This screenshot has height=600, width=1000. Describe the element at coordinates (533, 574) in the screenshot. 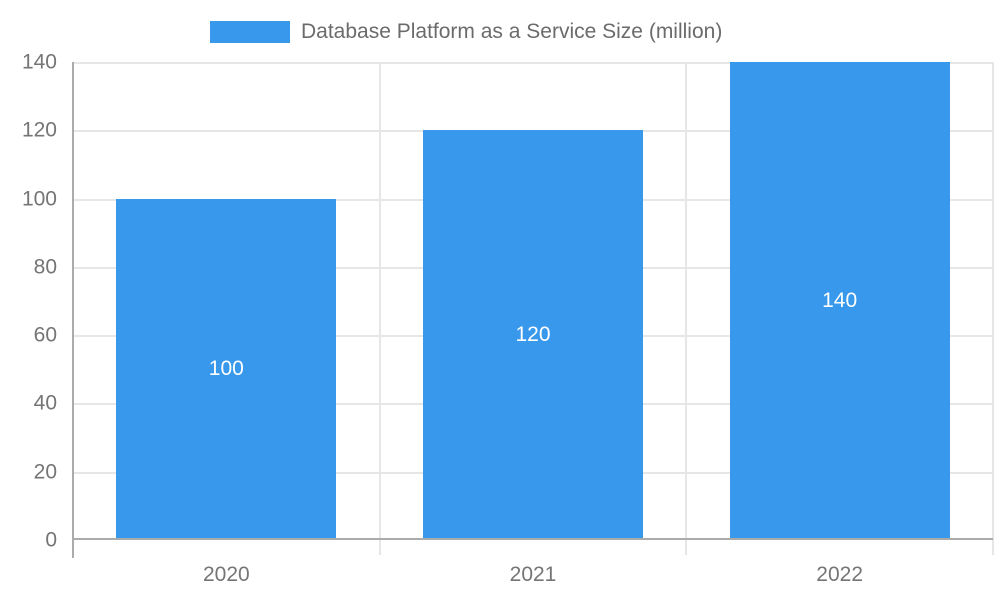

I see `x-tick-label-2021: 2021` at that location.